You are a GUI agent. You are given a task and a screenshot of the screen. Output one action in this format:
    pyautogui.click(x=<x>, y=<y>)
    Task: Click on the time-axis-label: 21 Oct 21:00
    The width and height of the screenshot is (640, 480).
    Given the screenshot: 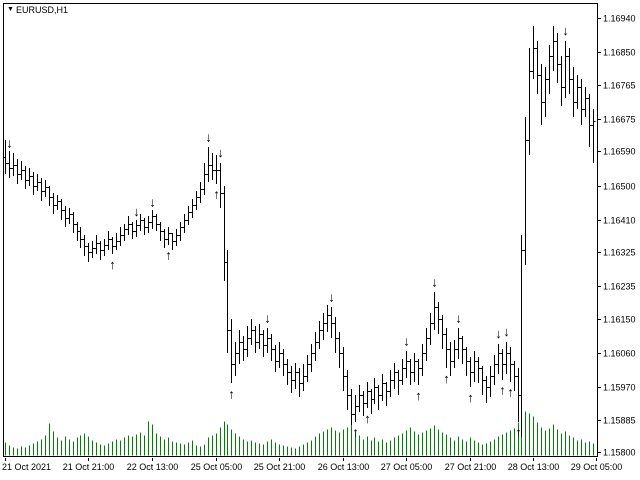 What is the action you would take?
    pyautogui.click(x=89, y=467)
    